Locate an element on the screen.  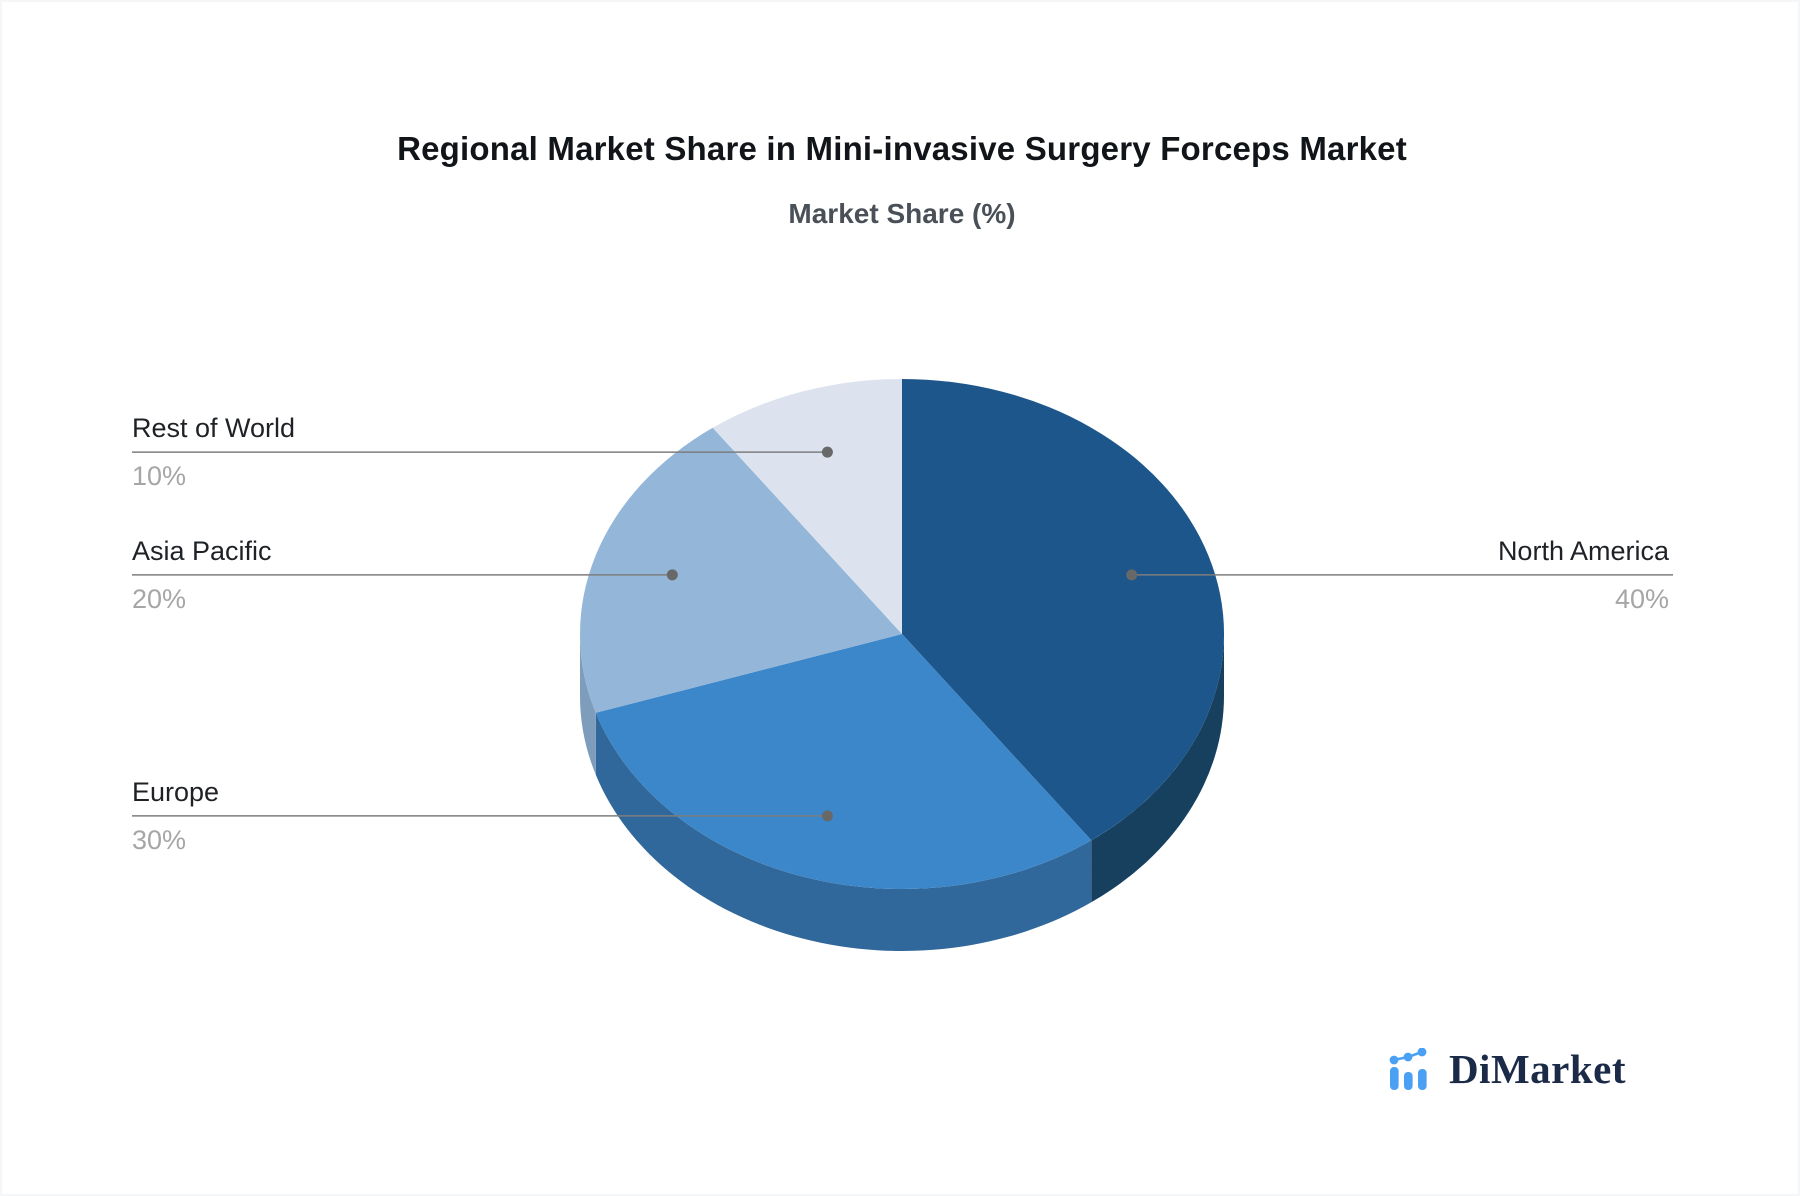
brand-name: DiMarket is located at coordinates (1537, 1069).